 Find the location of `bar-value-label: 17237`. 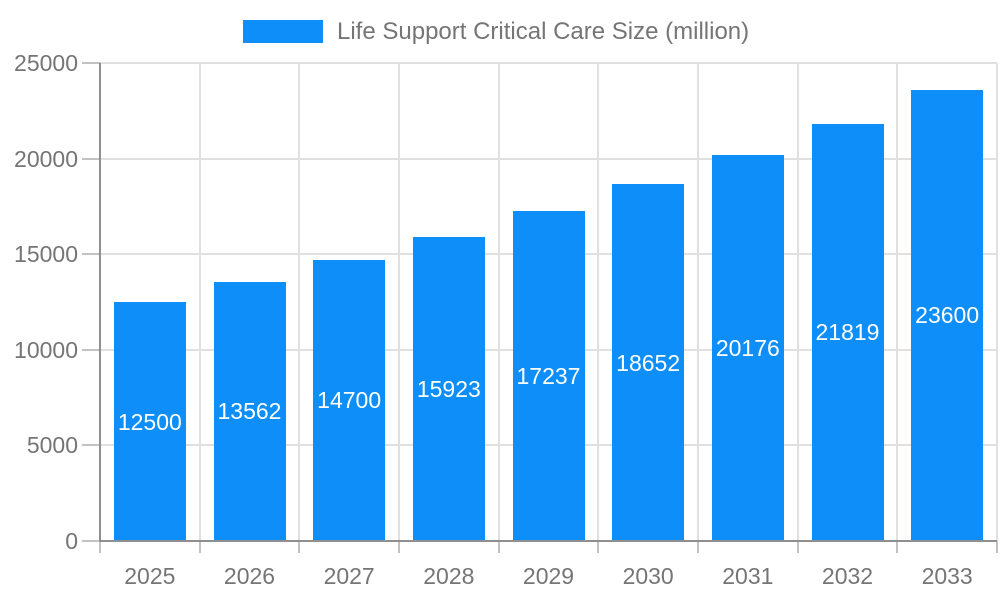

bar-value-label: 17237 is located at coordinates (548, 376).